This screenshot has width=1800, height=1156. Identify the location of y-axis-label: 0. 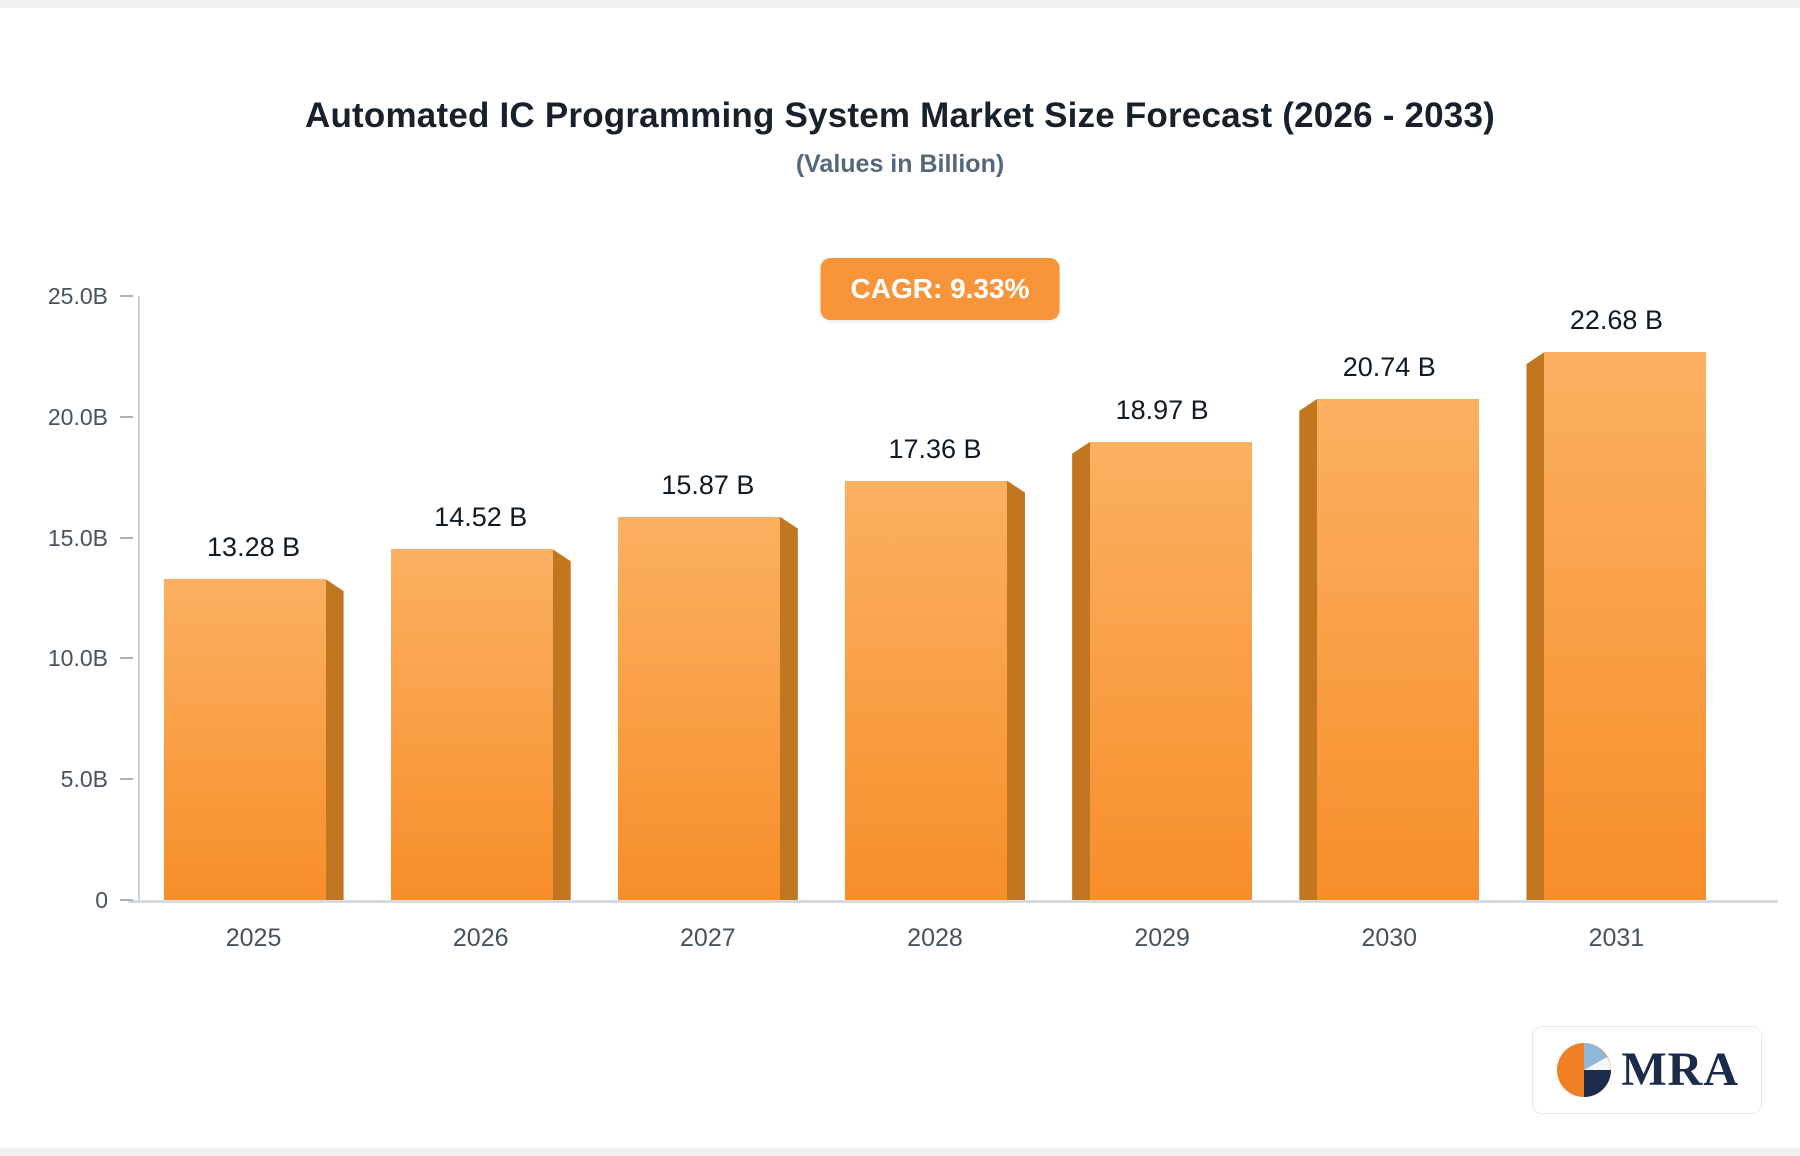
(101, 900).